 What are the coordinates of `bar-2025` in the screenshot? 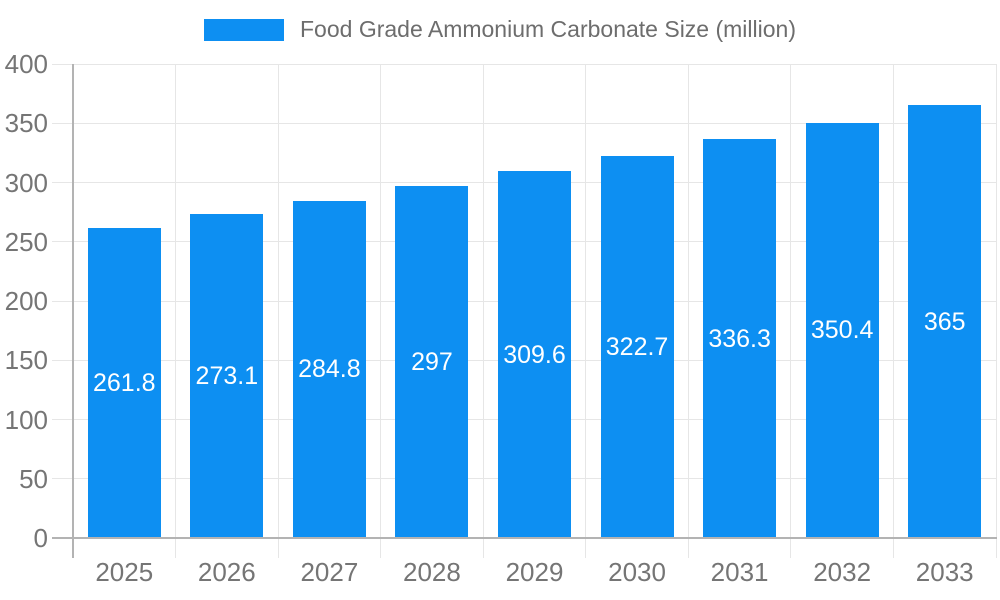 It's located at (124, 382).